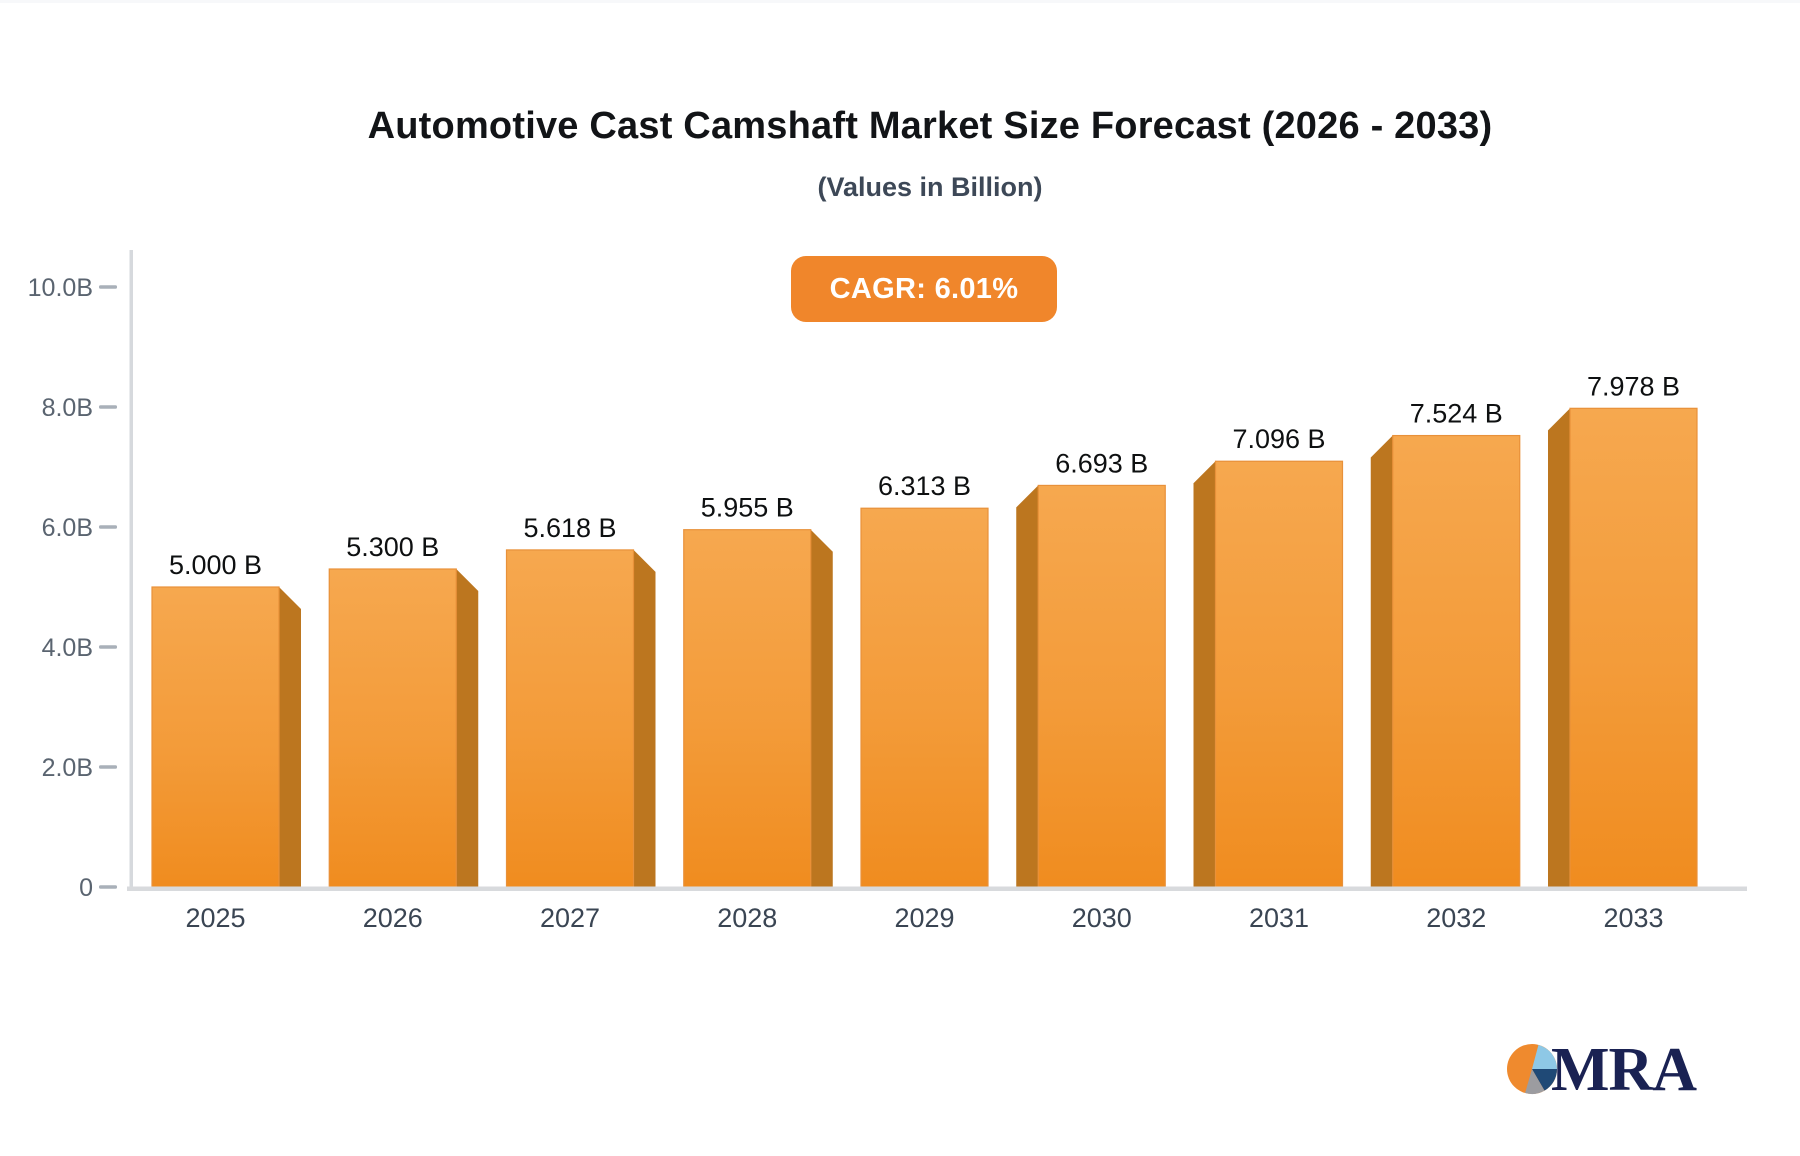 This screenshot has height=1156, width=1800. Describe the element at coordinates (1456, 414) in the screenshot. I see `bar-value-label: 7.524 B` at that location.